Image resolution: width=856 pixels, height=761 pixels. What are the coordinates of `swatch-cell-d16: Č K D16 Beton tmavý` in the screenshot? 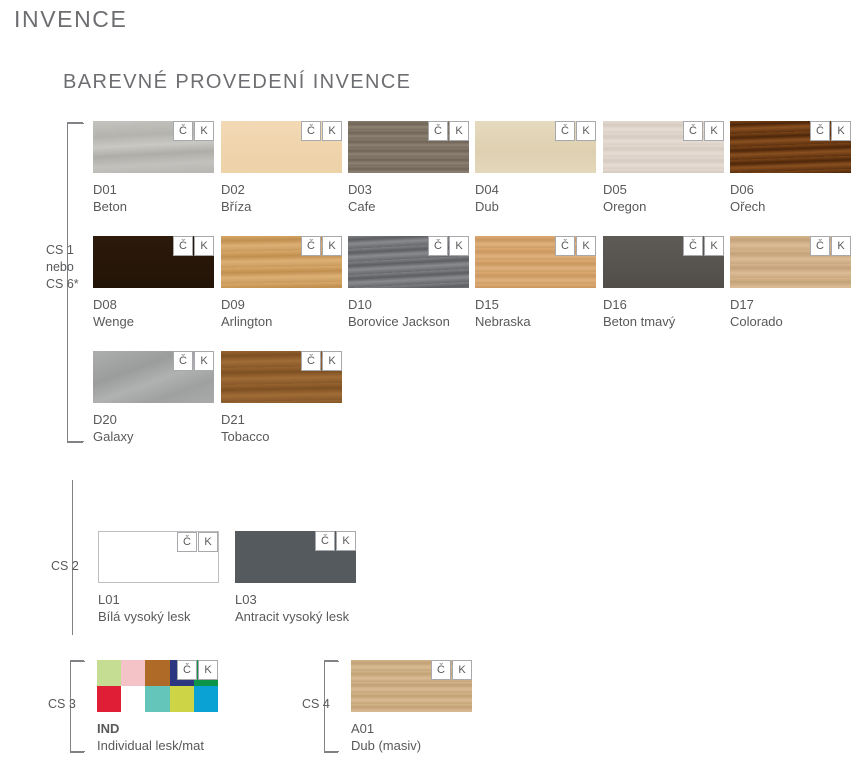 It's located at (663, 283).